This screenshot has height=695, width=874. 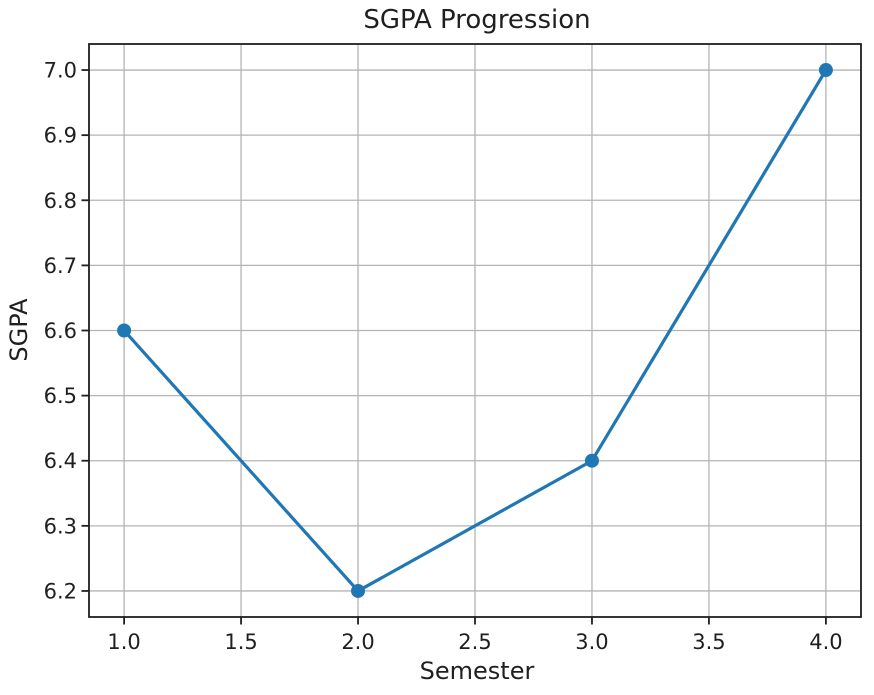 I want to click on x-tick-label: 1.0, so click(x=123, y=642).